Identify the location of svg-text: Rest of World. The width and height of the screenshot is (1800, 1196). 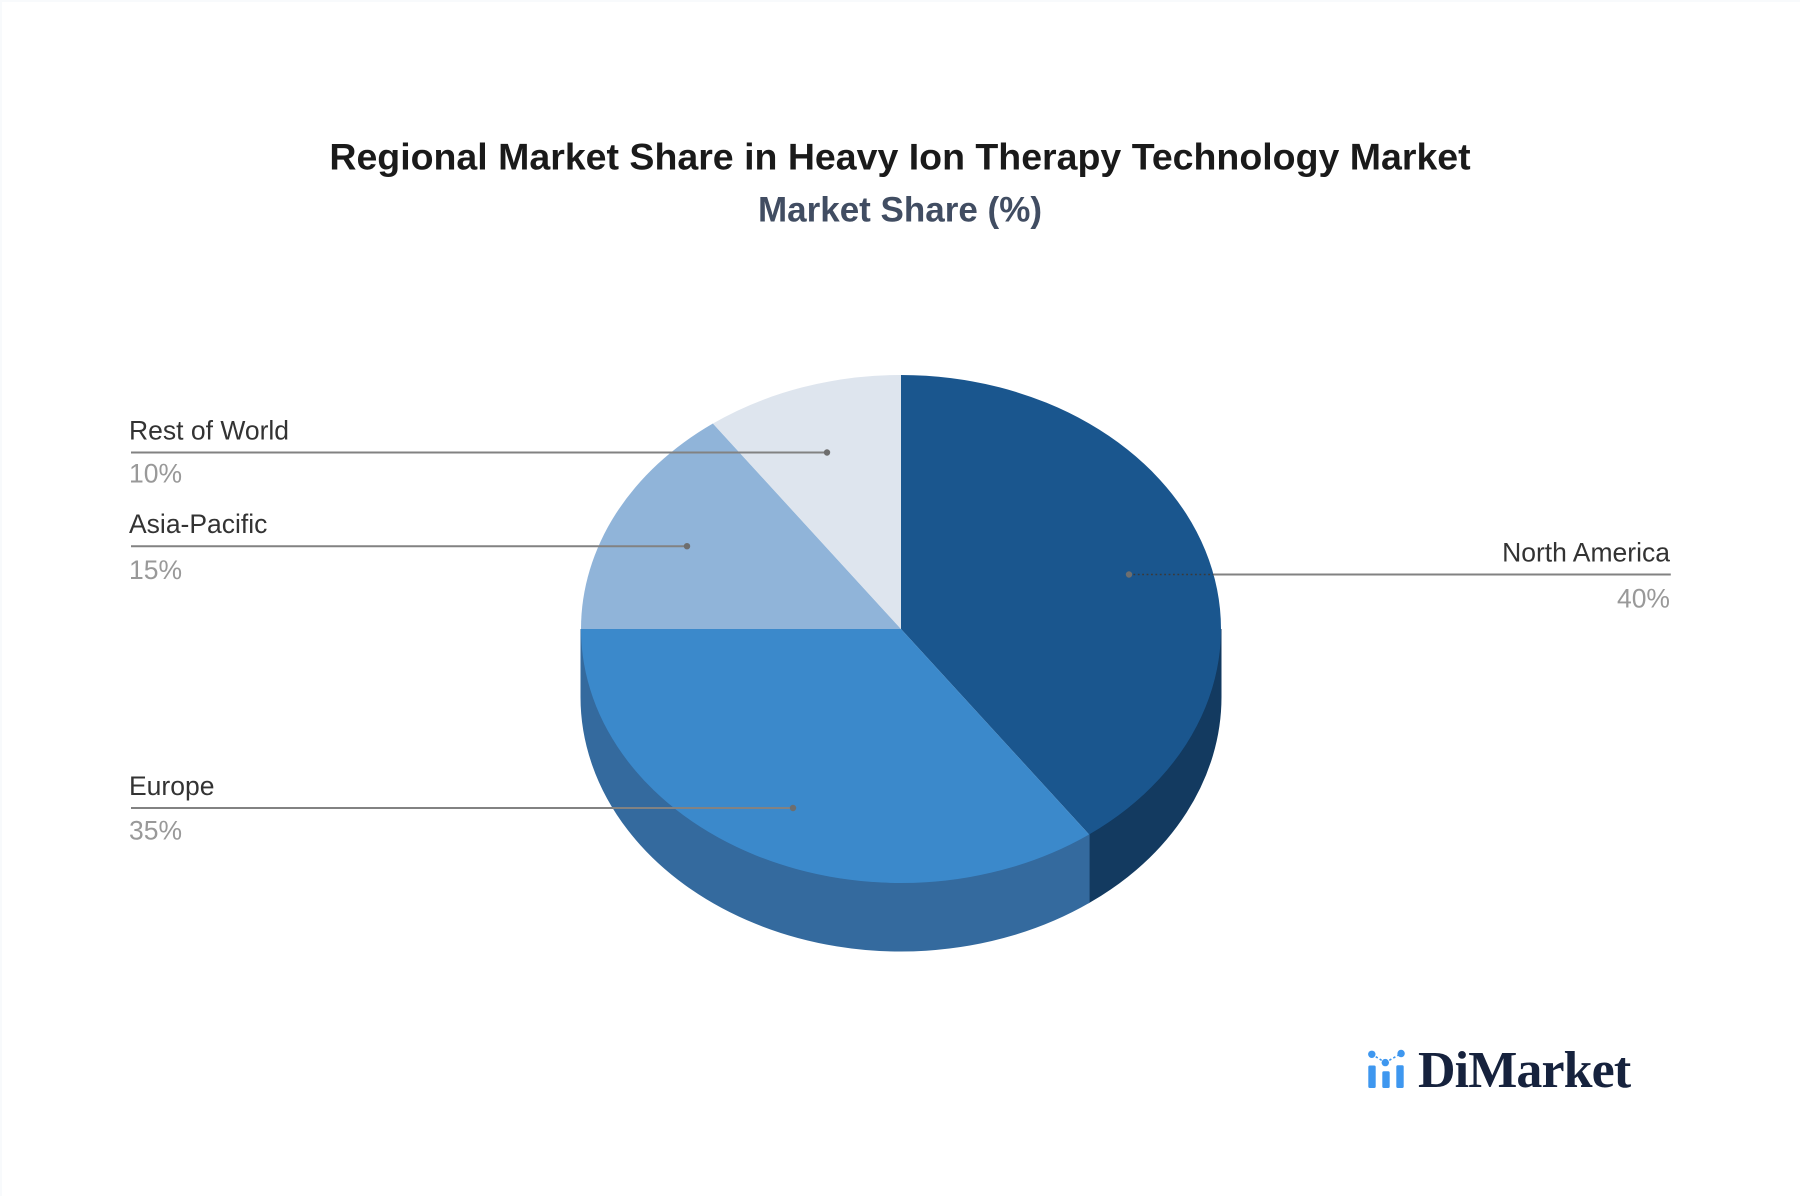
(209, 431).